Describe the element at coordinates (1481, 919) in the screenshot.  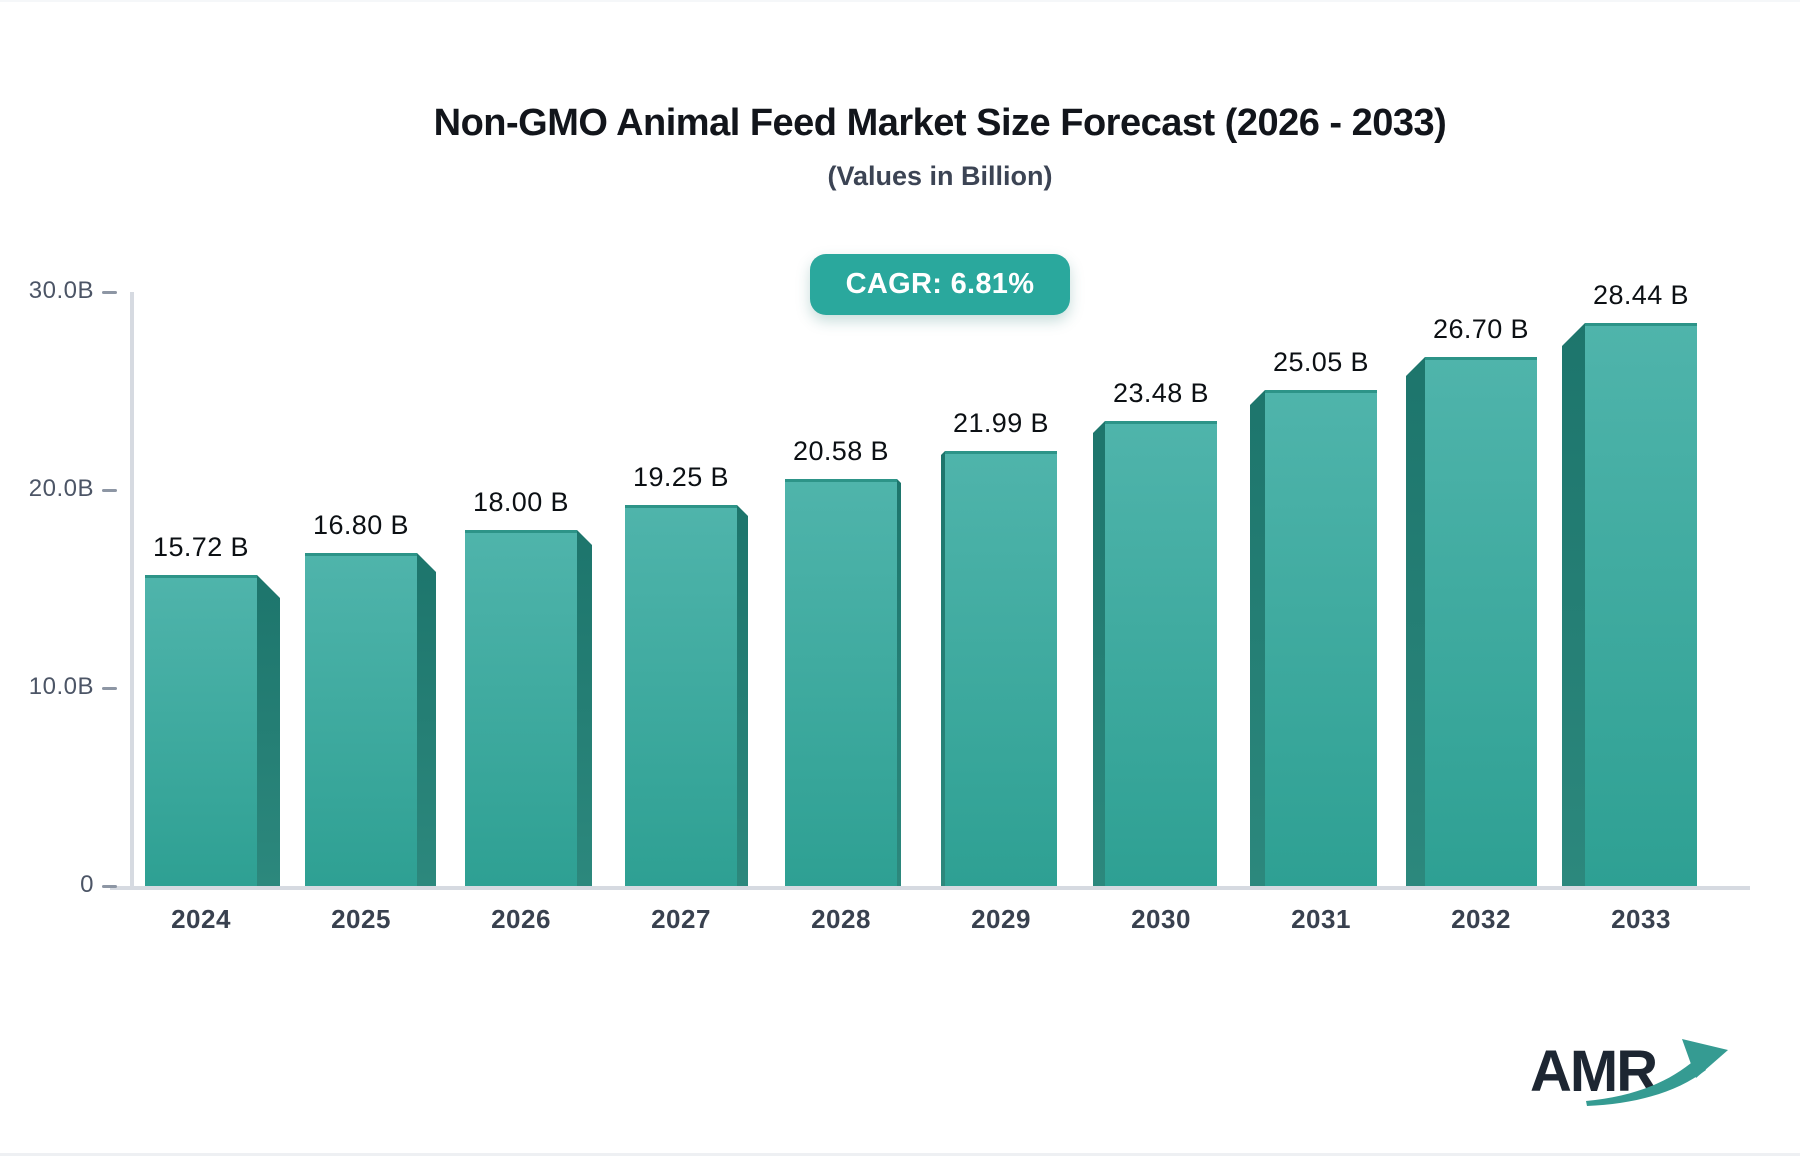
I see `x-tick-label: 2032` at that location.